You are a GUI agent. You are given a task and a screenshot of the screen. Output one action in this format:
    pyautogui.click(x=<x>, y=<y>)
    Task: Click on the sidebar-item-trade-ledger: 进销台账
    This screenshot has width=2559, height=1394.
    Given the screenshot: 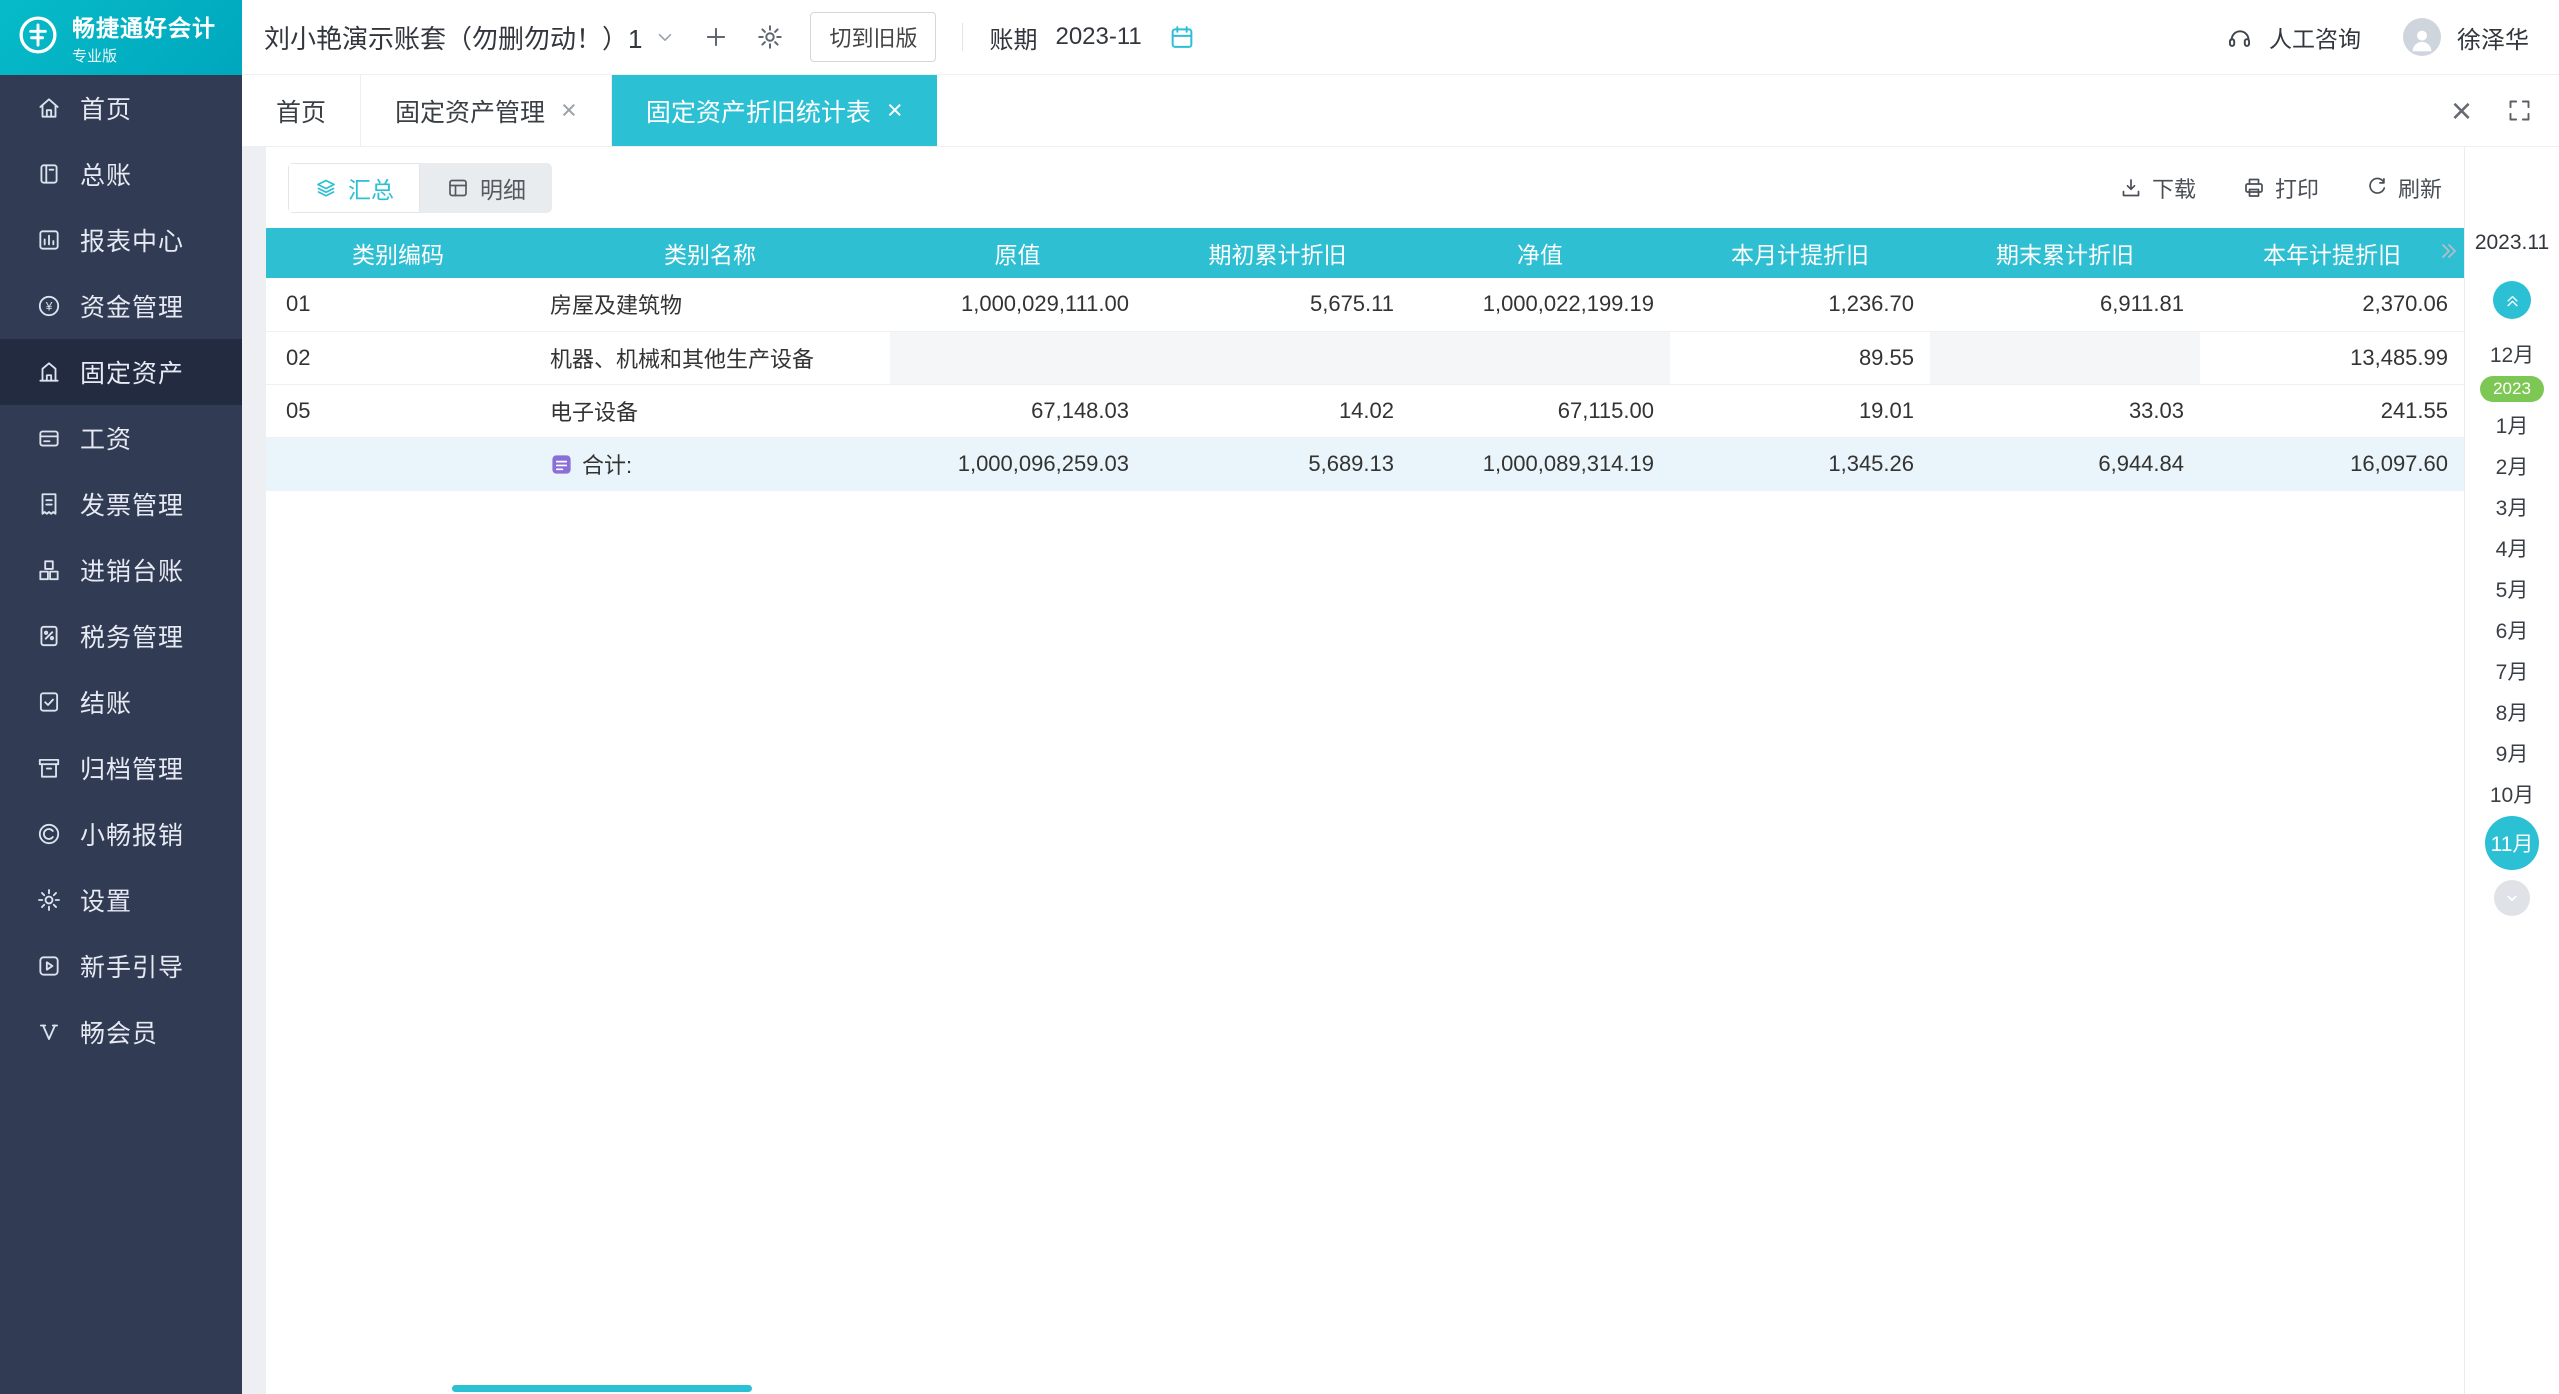 What is the action you would take?
    pyautogui.click(x=121, y=570)
    